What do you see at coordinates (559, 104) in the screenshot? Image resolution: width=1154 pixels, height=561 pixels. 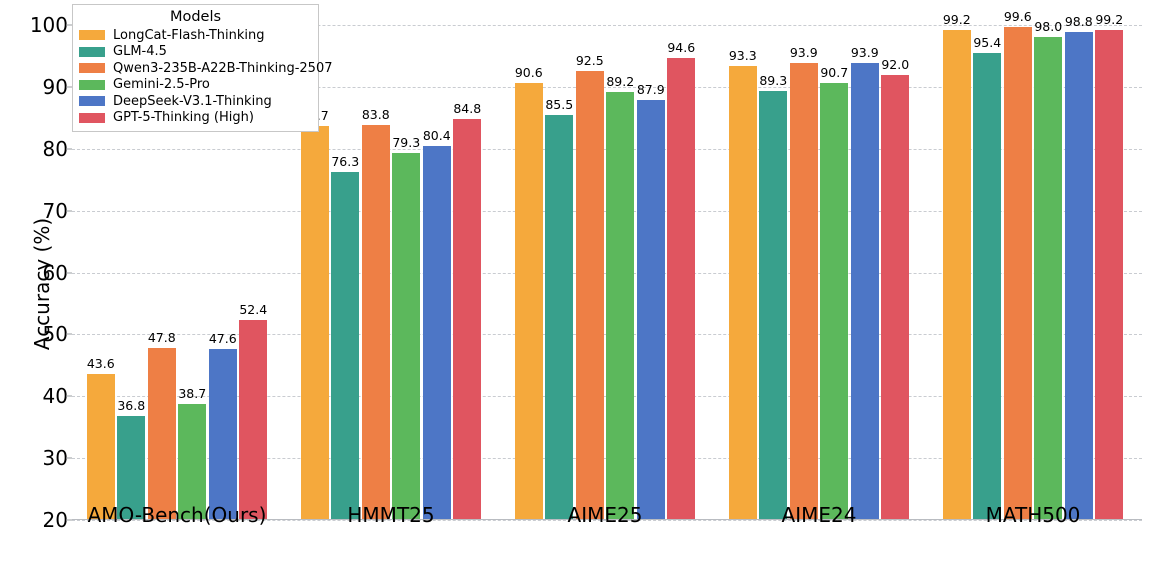 I see `bar-value-label: 85.5` at bounding box center [559, 104].